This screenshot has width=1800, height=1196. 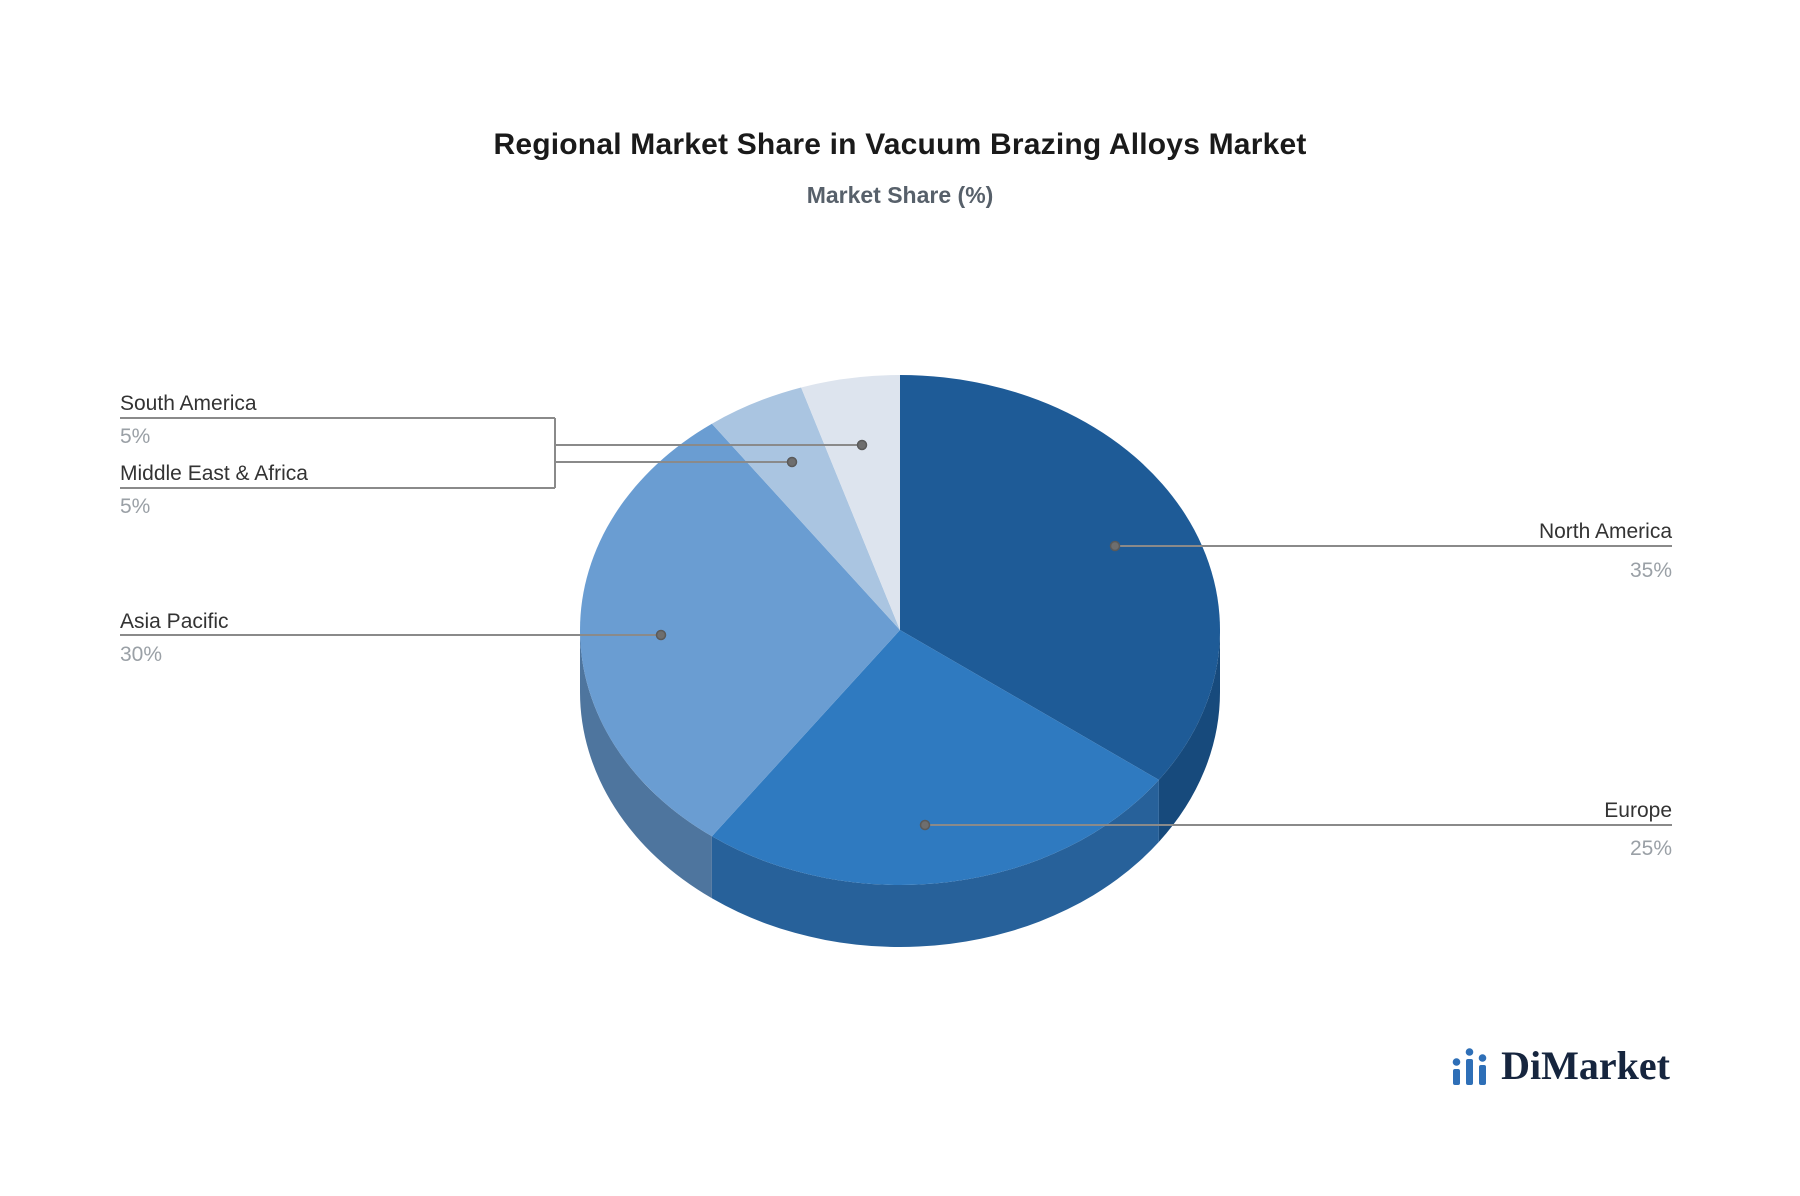 I want to click on pie-slice-side-north-america, so click(x=1189, y=736).